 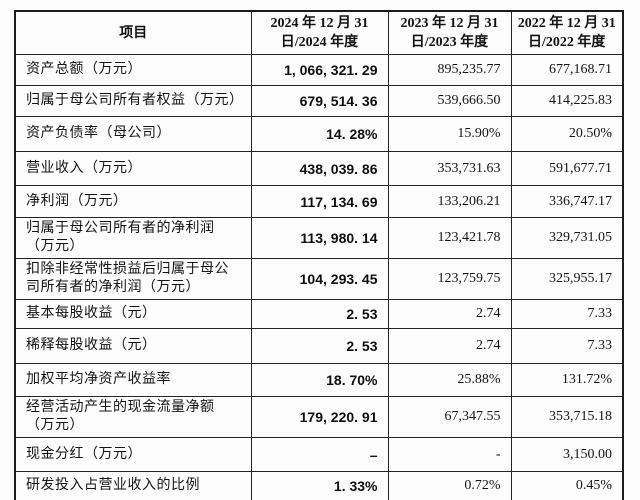 I want to click on cell-2024: 104, 293. 45, so click(x=319, y=279).